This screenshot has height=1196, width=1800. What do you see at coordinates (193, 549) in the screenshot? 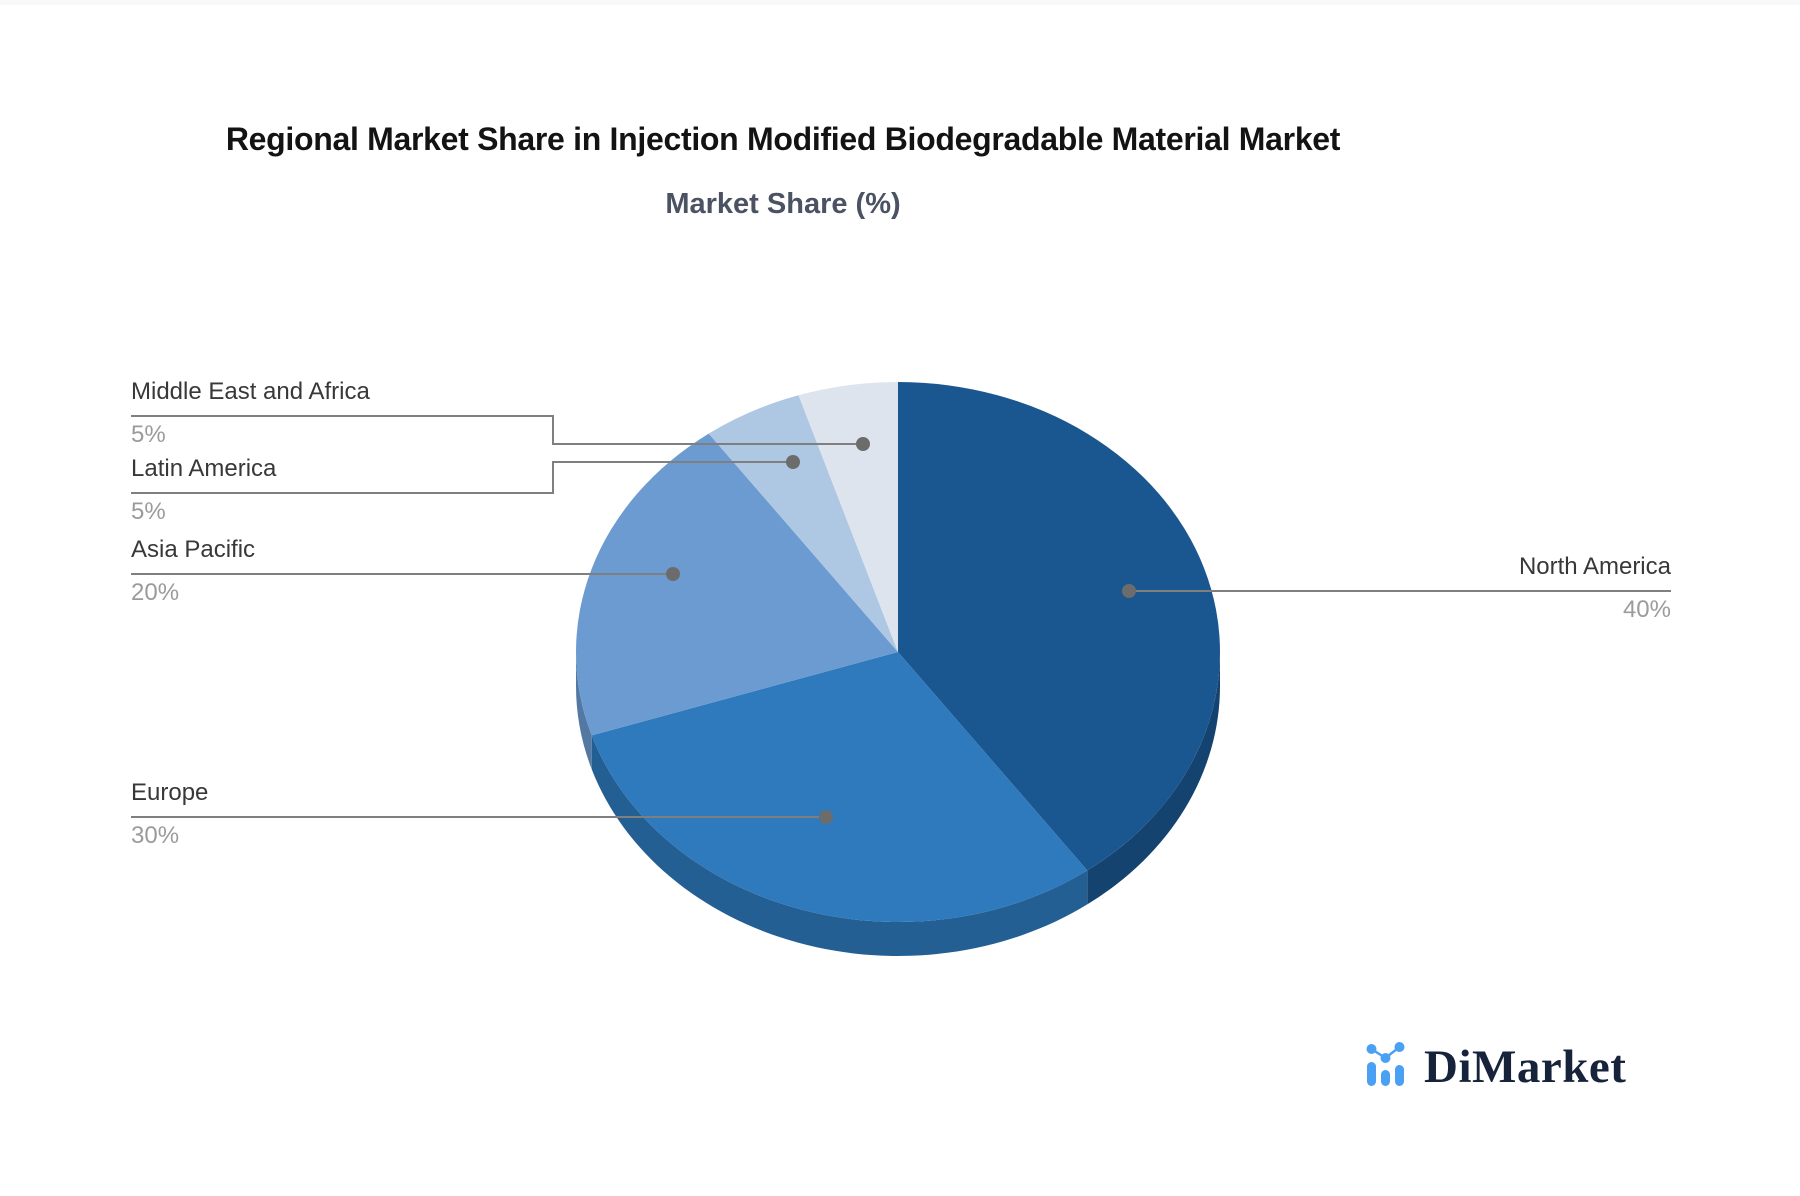
I see `slice-label-asia-pacific: Asia Pacific` at bounding box center [193, 549].